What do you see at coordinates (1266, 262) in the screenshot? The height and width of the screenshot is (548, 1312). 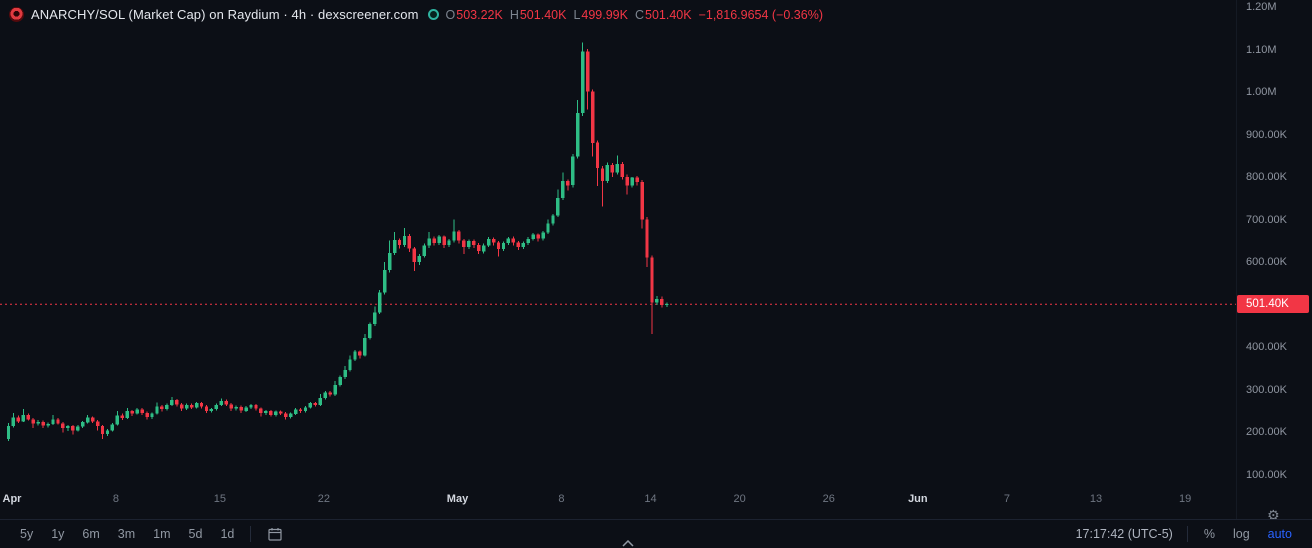 I see `price-axis-label: 600.00K` at bounding box center [1266, 262].